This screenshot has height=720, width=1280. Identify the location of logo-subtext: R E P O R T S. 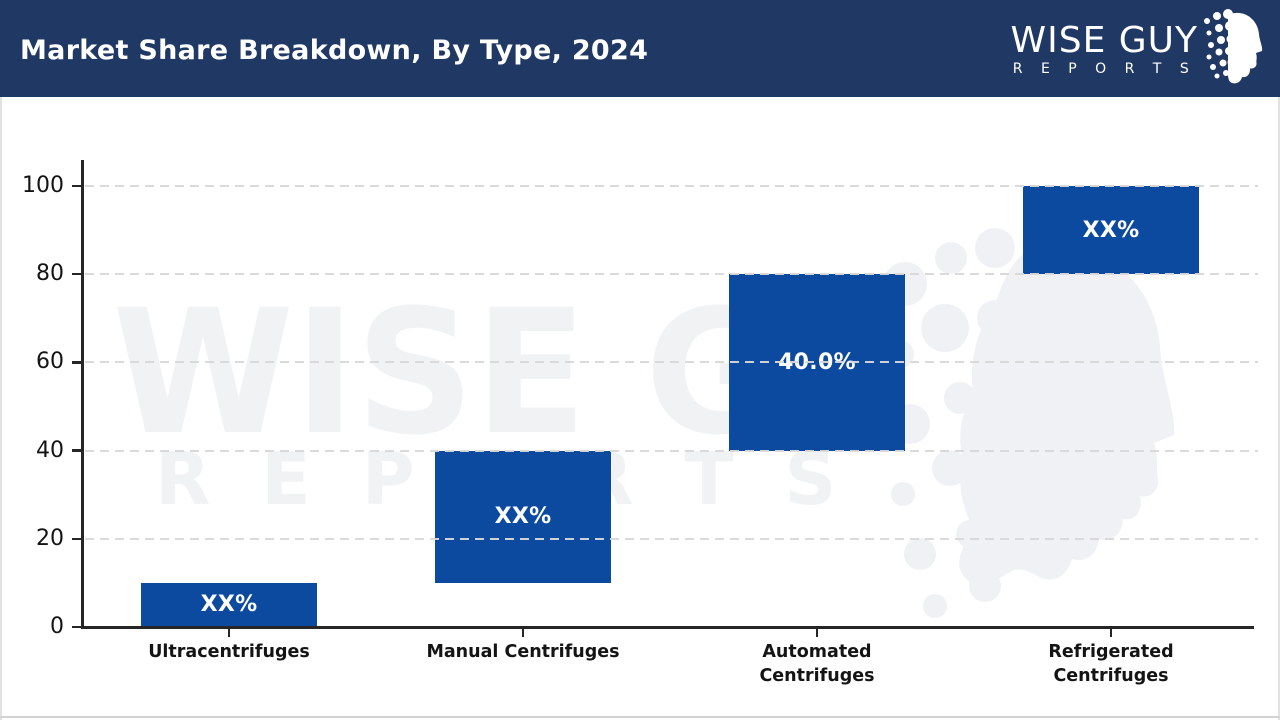
(1104, 69).